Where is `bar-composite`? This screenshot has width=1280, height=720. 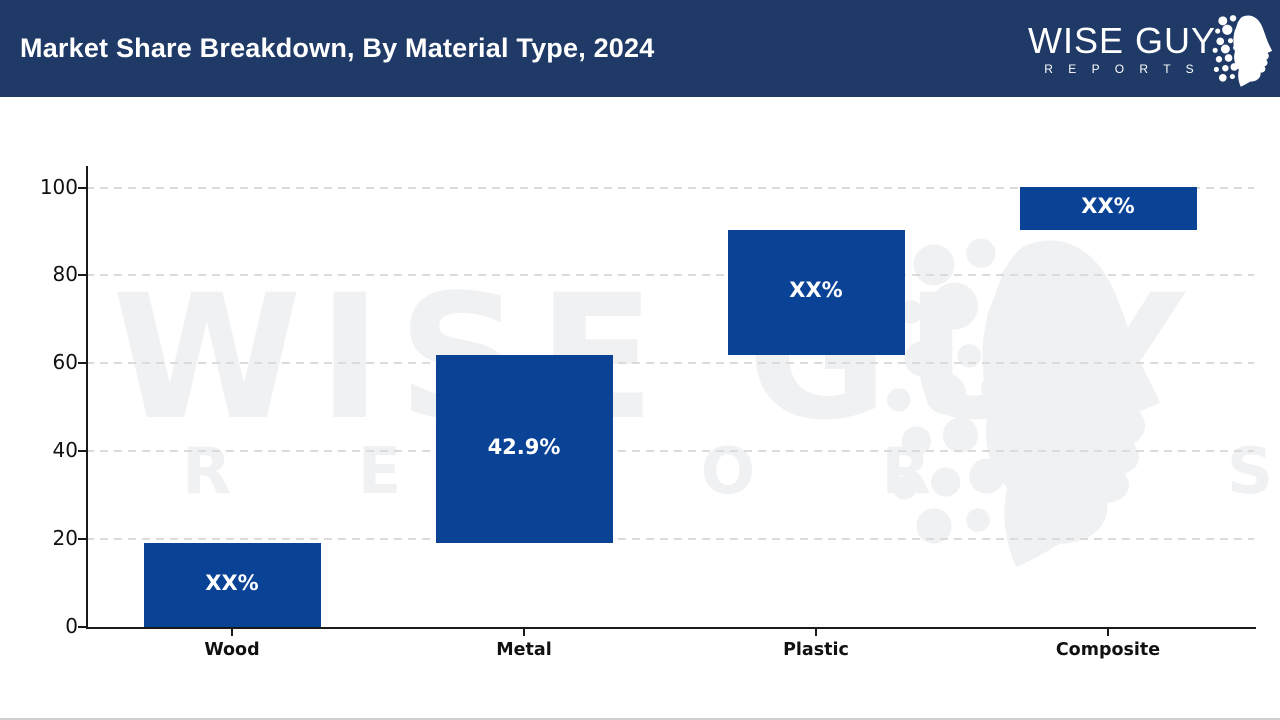 bar-composite is located at coordinates (1108, 208).